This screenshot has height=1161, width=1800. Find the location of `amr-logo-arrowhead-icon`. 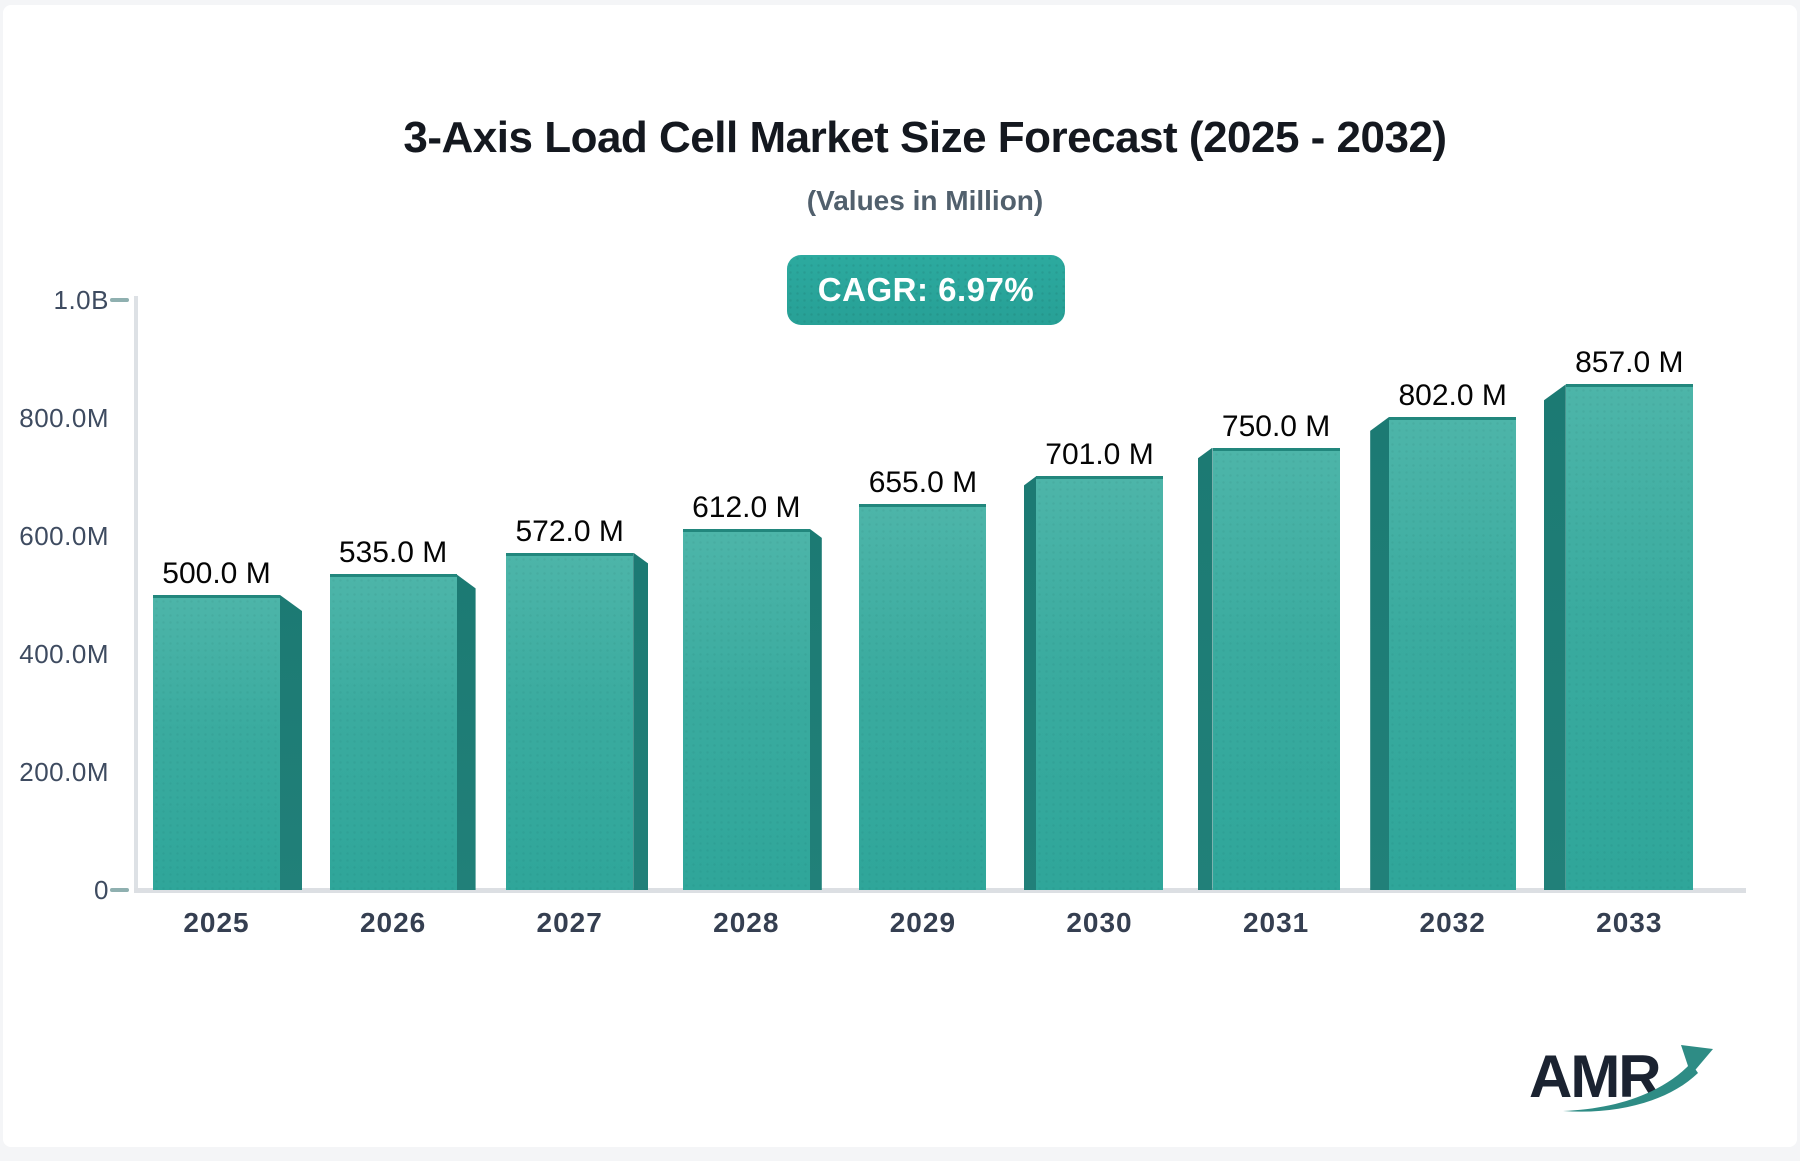

amr-logo-arrowhead-icon is located at coordinates (1697, 1060).